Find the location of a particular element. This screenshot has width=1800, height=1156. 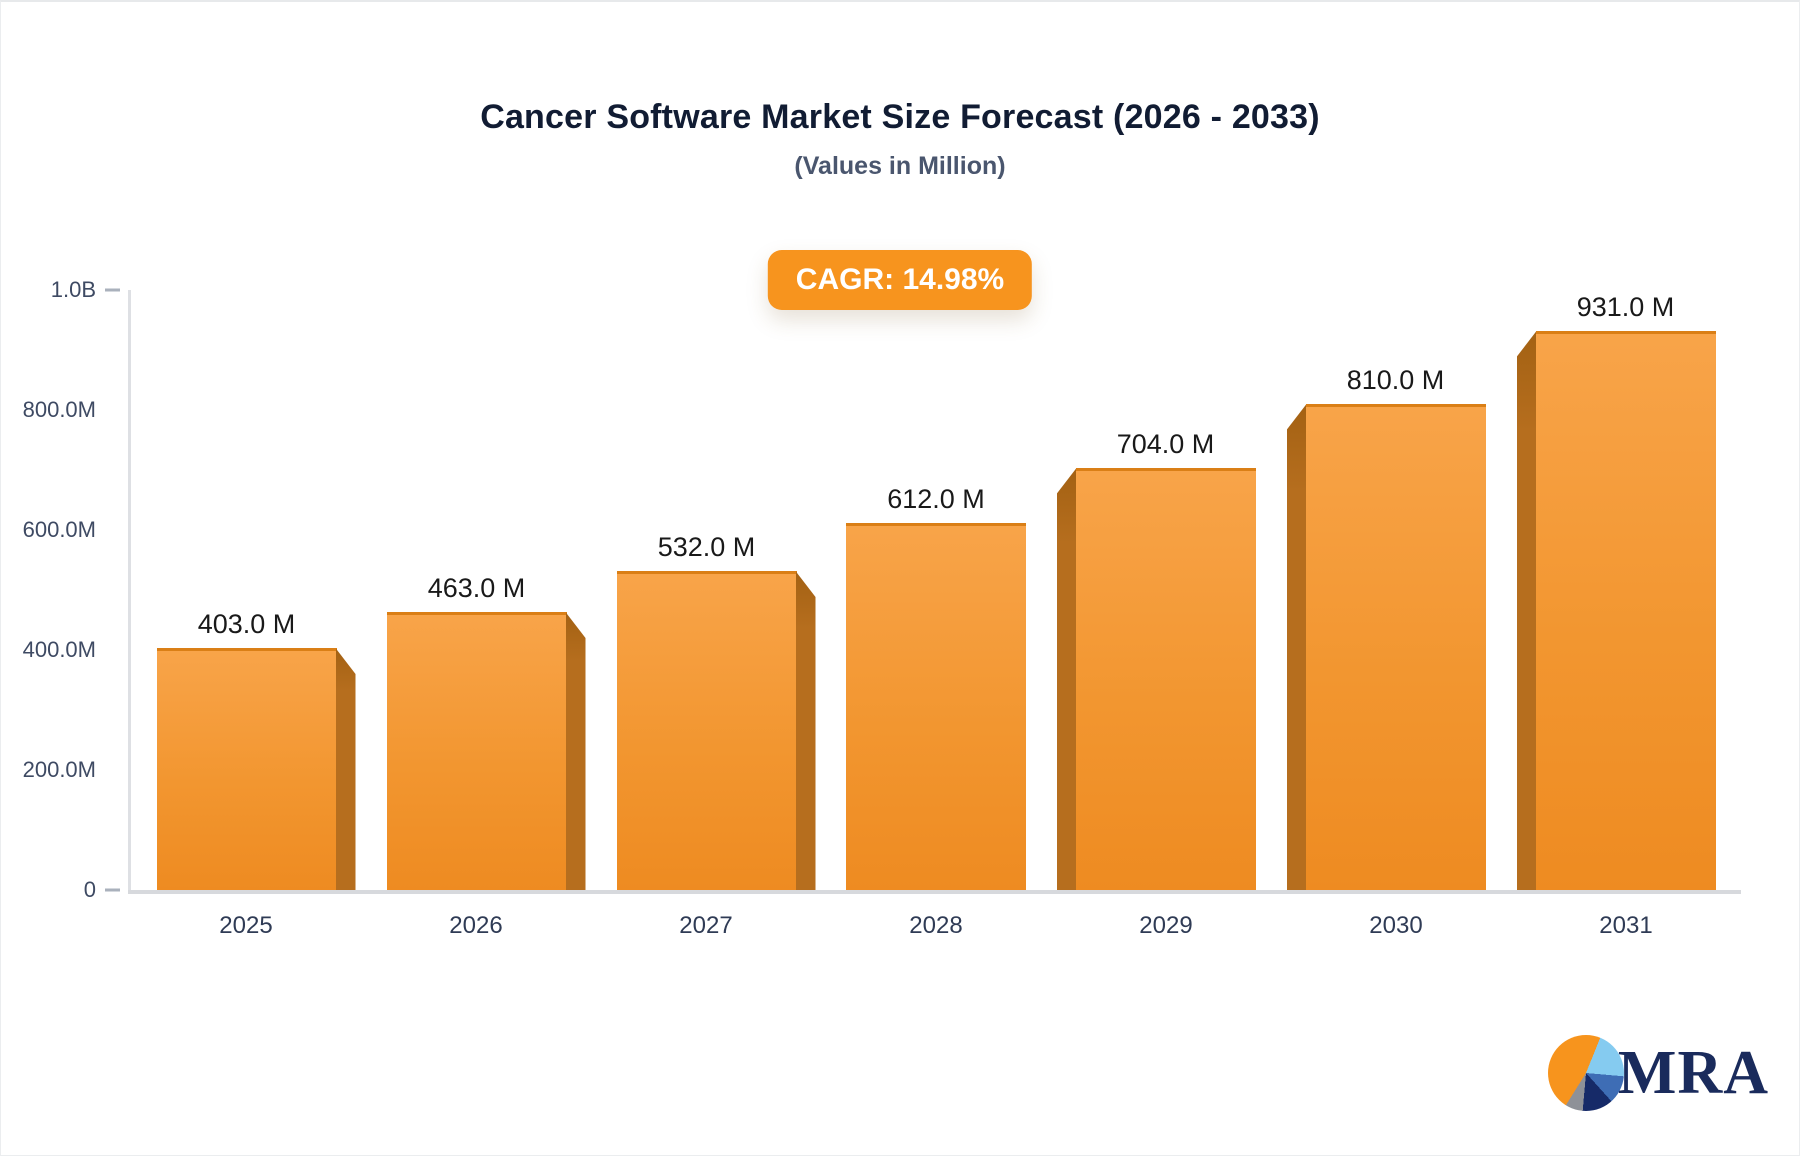

y-axis-label: 200.0M is located at coordinates (59, 769).